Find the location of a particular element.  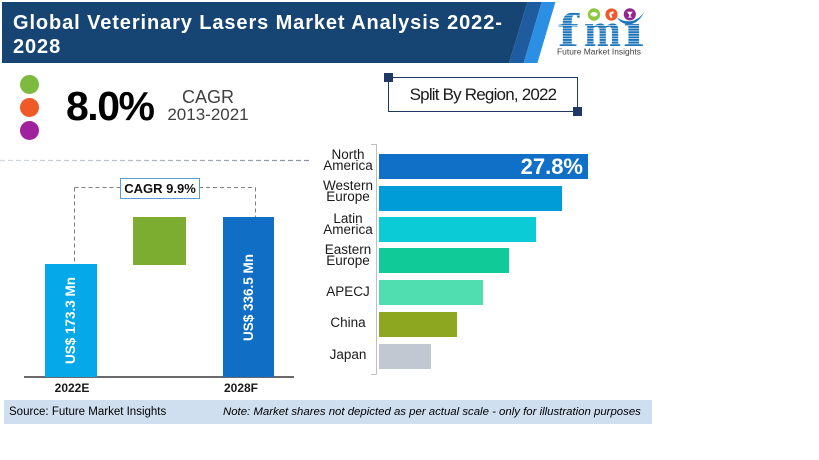

svg-text: Future Market Insights is located at coordinates (599, 52).